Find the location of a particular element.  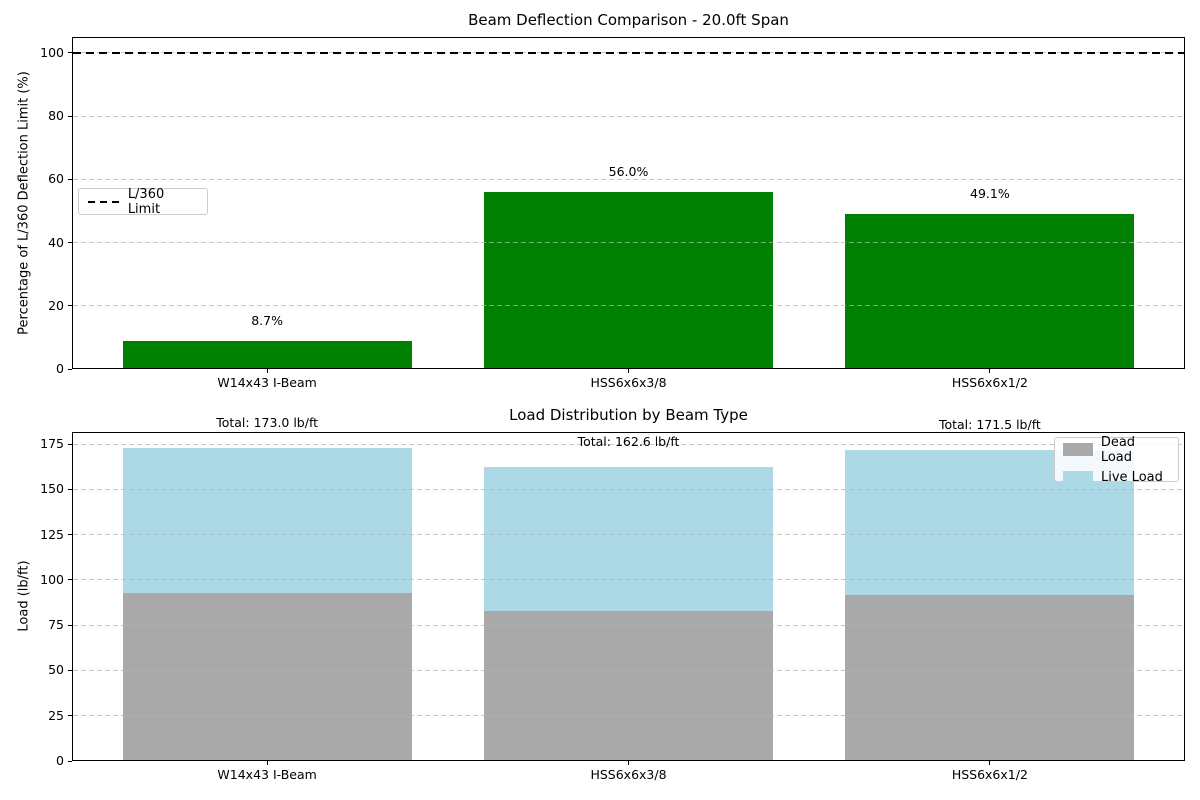

legend-row: Dead Load is located at coordinates (1116, 450).